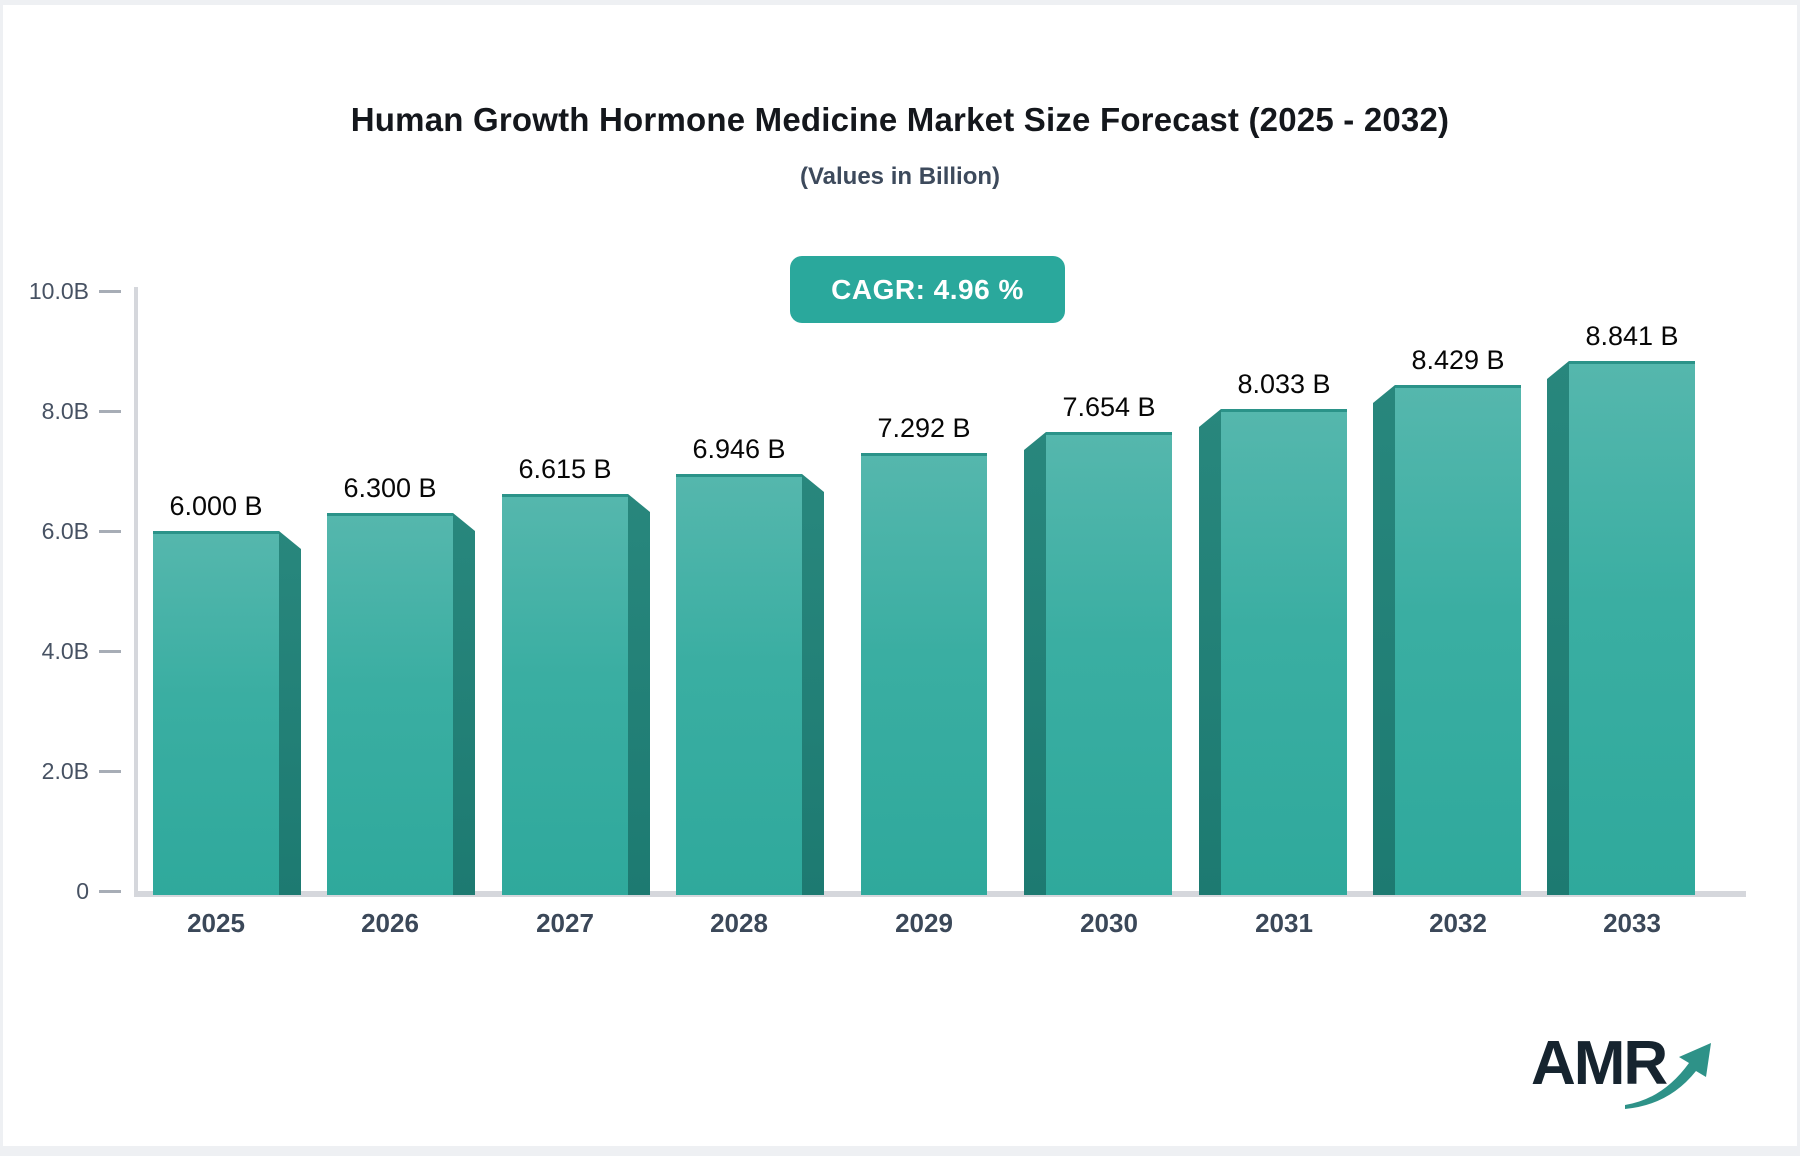 The image size is (1800, 1156). Describe the element at coordinates (1109, 663) in the screenshot. I see `bar-2030` at that location.